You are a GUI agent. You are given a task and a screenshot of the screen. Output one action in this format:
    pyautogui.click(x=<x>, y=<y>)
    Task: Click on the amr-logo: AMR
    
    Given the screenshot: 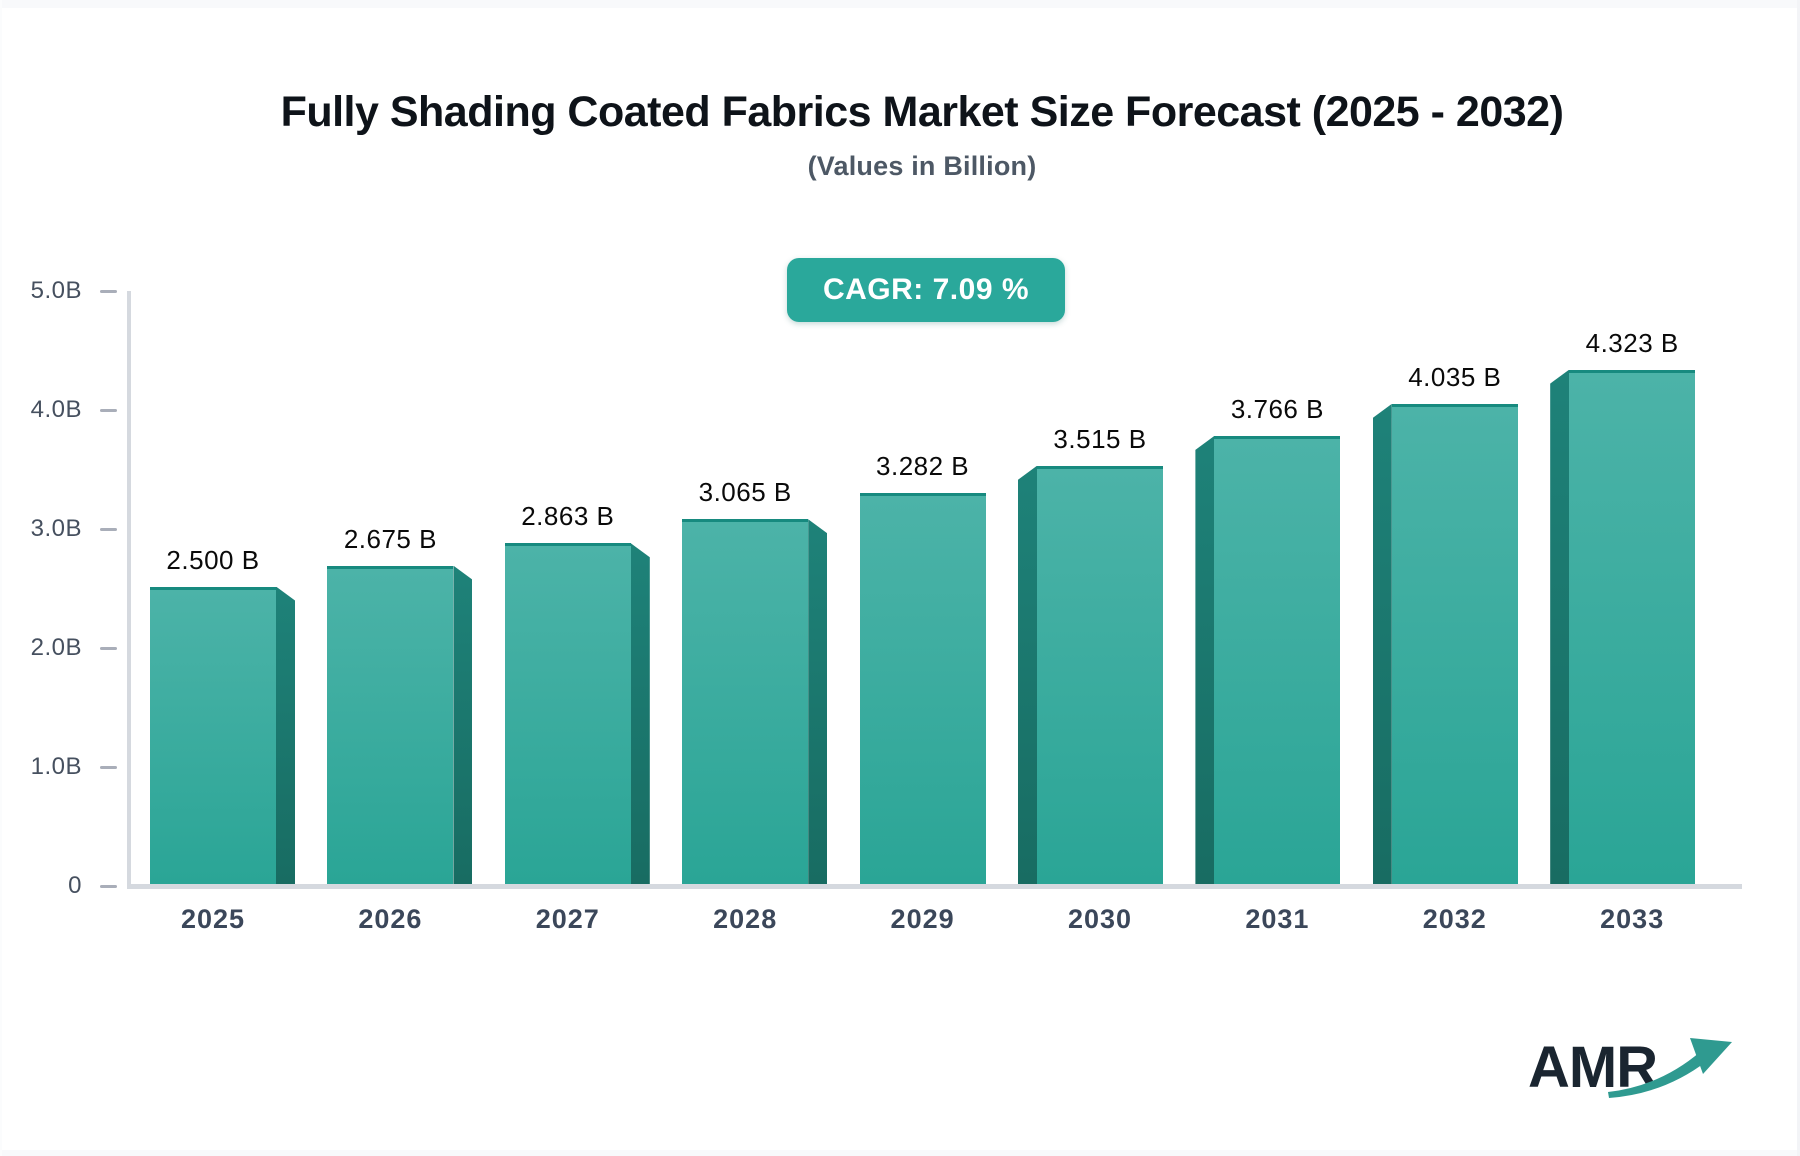 What is the action you would take?
    pyautogui.click(x=1648, y=1075)
    